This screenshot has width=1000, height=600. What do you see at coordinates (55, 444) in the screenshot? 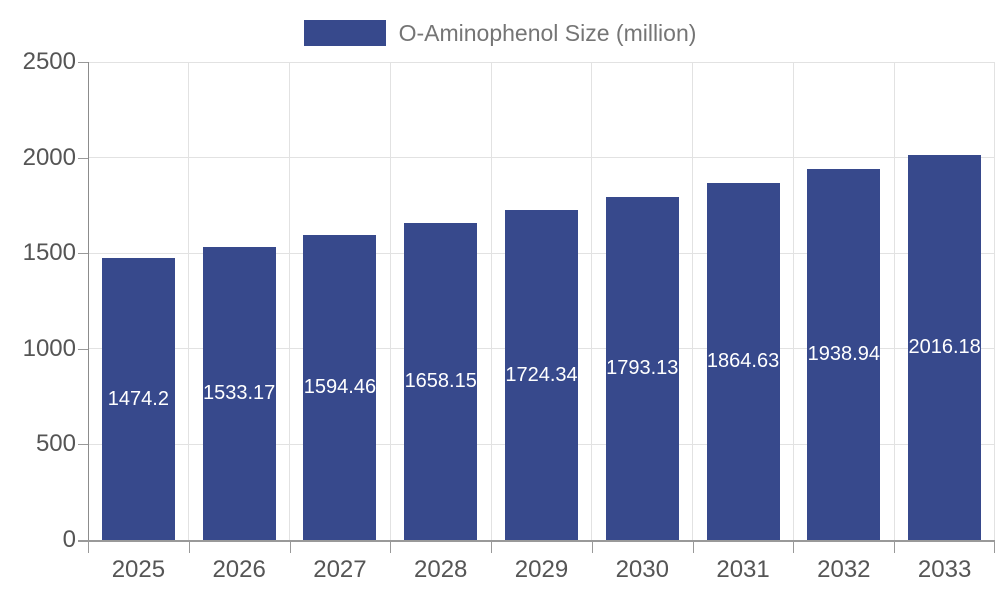
I see `y-tick-label: 500` at bounding box center [55, 444].